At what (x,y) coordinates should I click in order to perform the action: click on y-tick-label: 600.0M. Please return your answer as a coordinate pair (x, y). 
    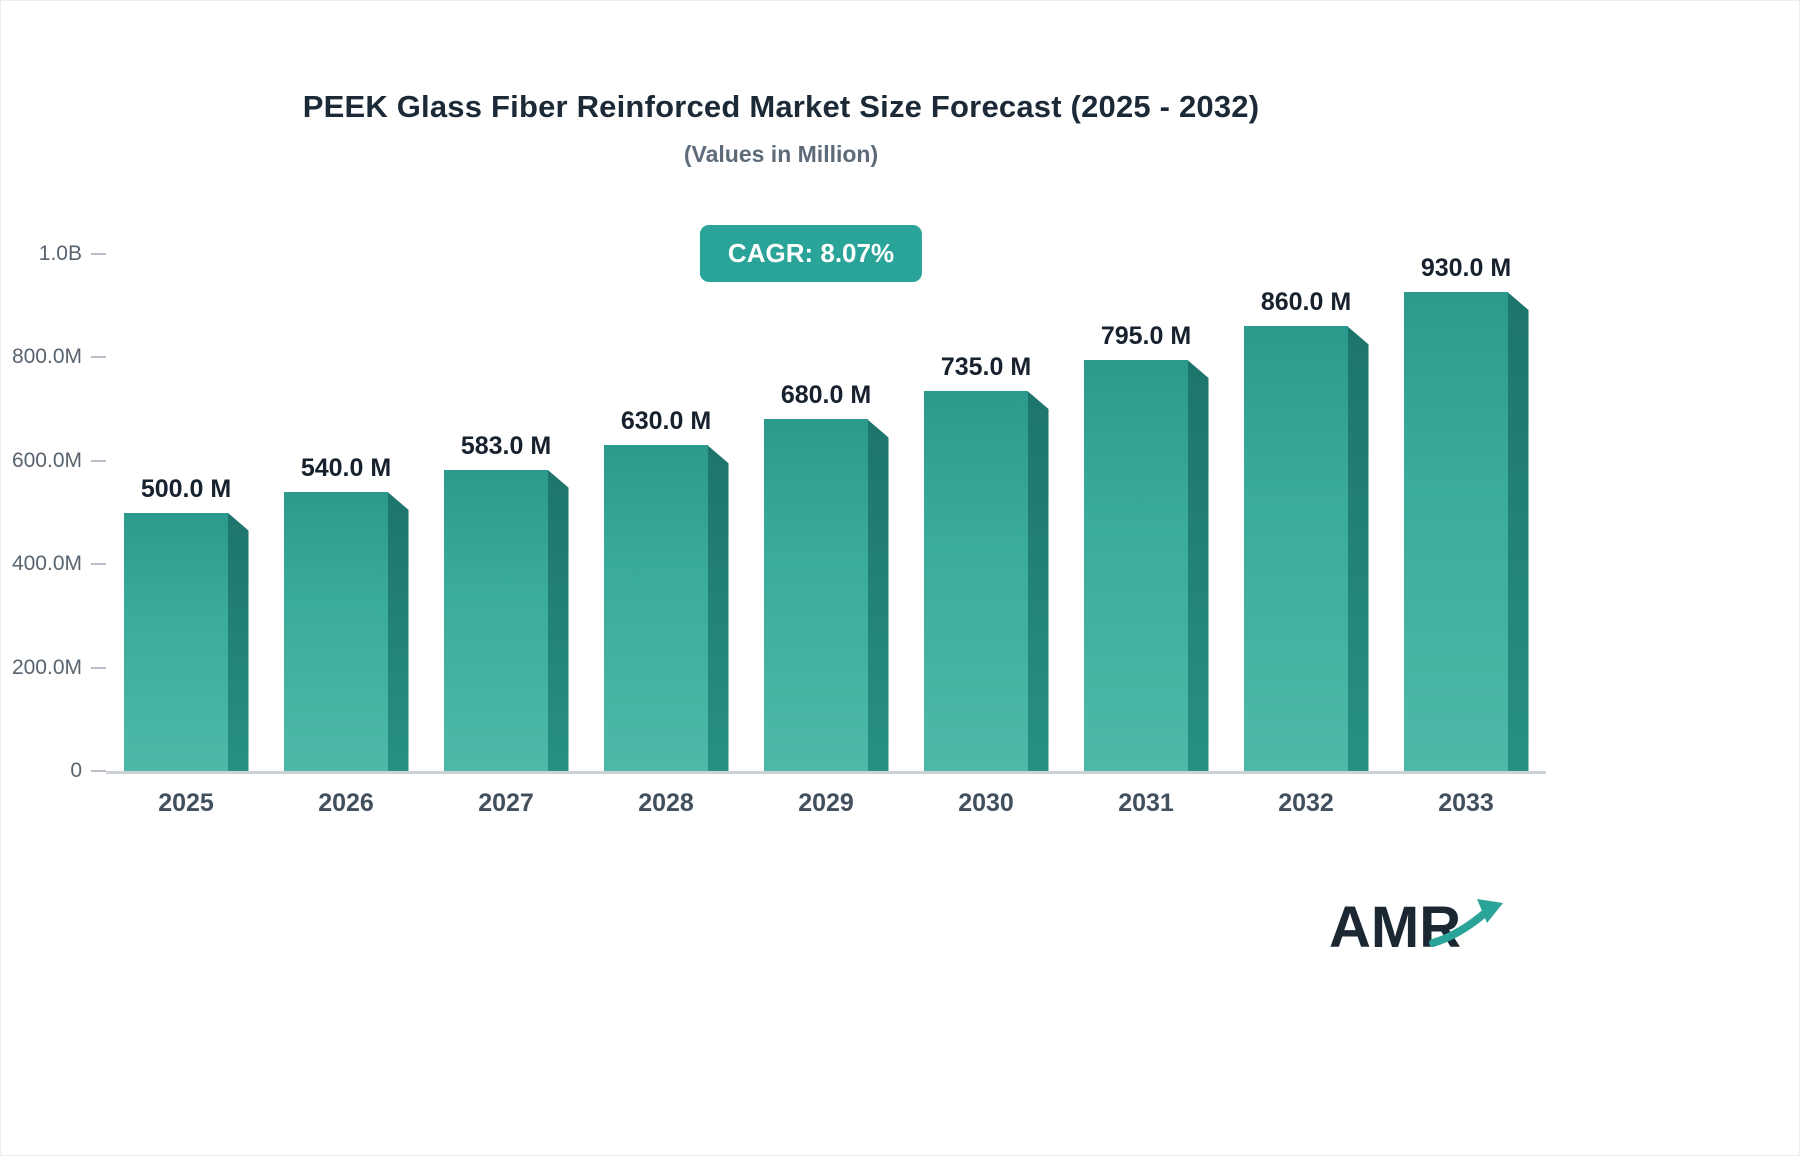
    Looking at the image, I should click on (46, 460).